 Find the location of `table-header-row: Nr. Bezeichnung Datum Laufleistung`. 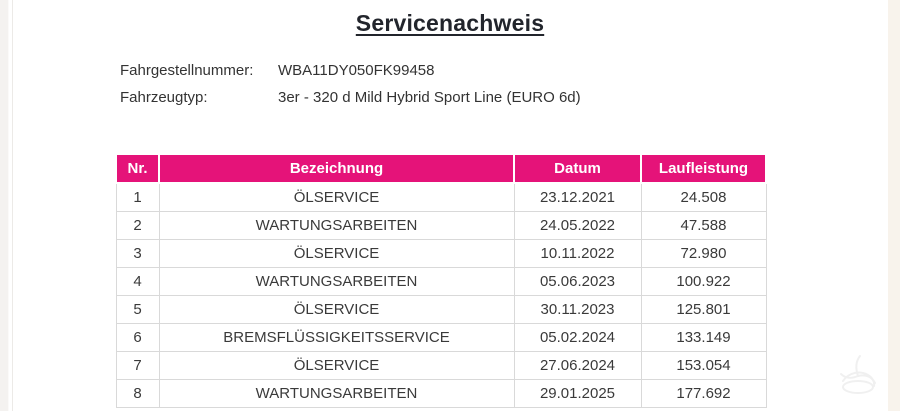

table-header-row: Nr. Bezeichnung Datum Laufleistung is located at coordinates (441, 168).